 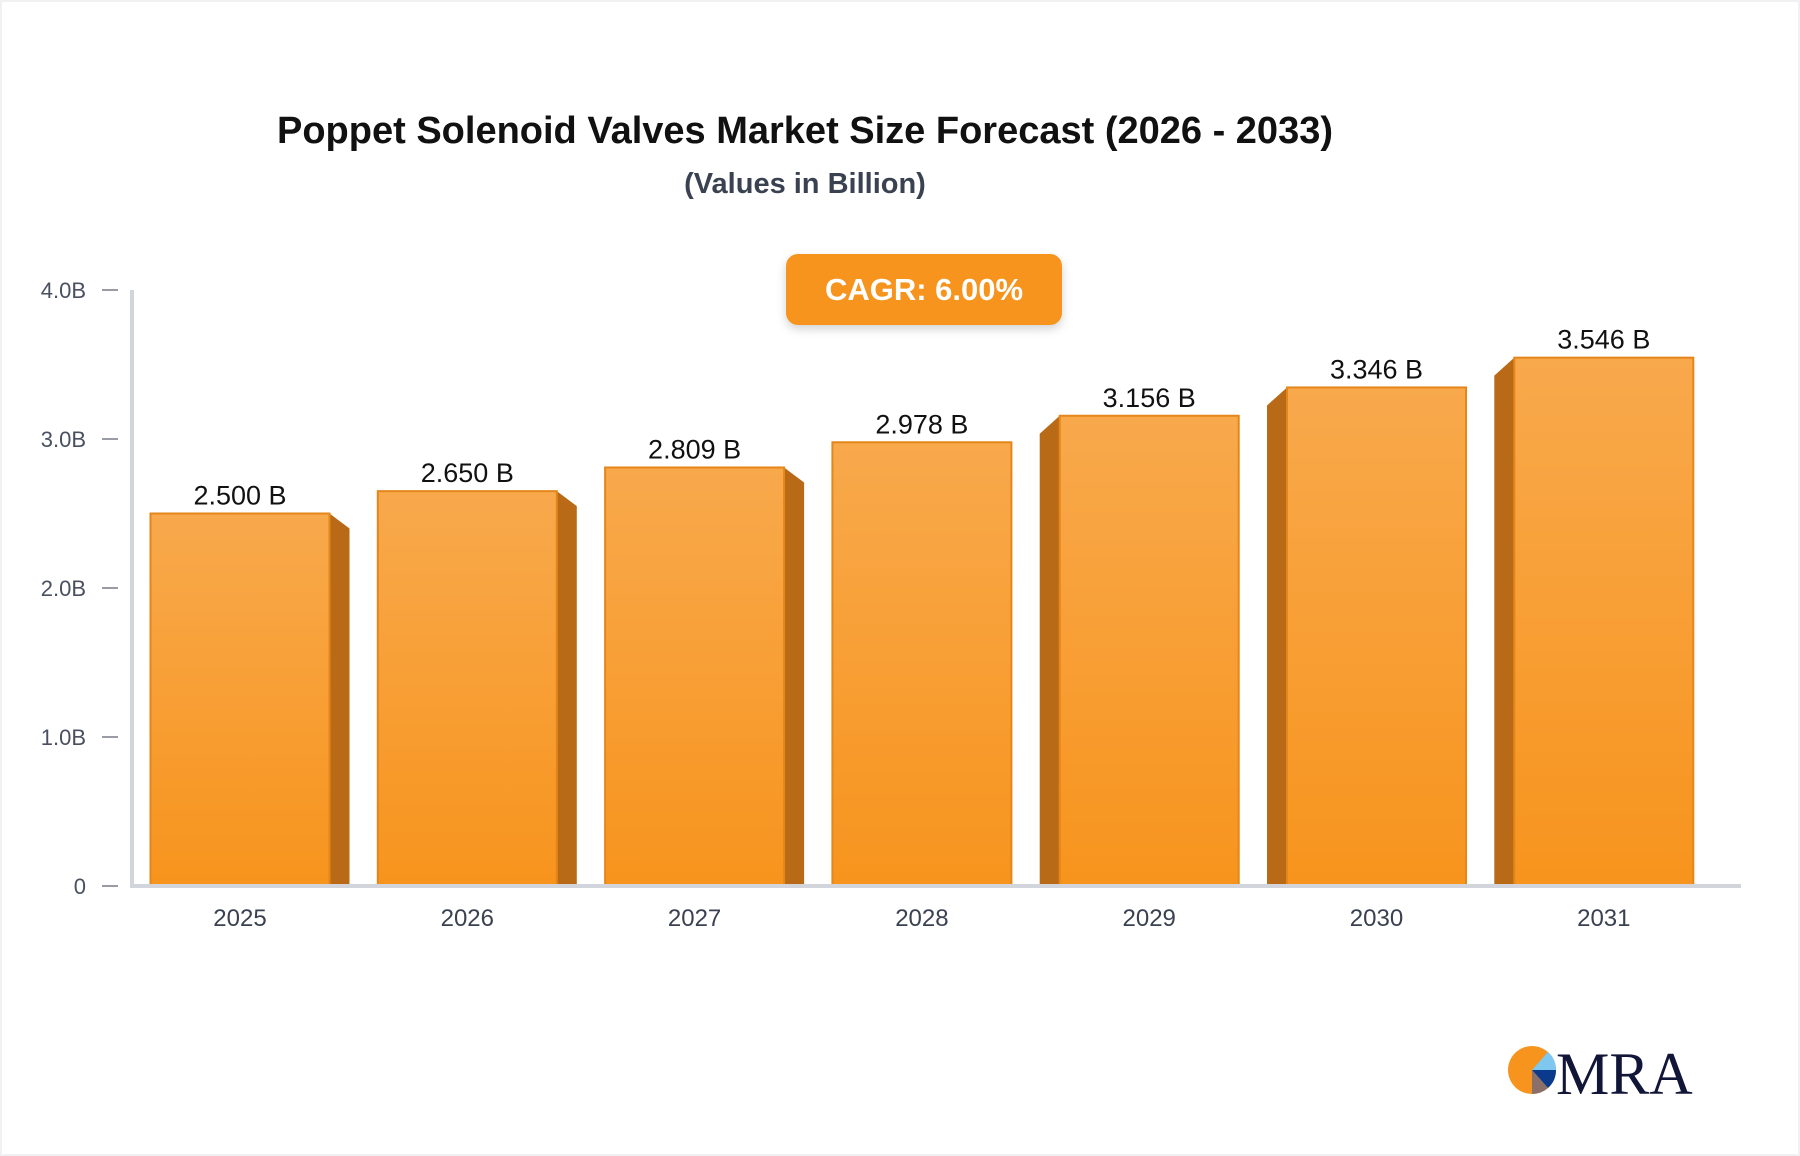 What do you see at coordinates (924, 289) in the screenshot?
I see `cagr-badge: CAGR: 6.00%` at bounding box center [924, 289].